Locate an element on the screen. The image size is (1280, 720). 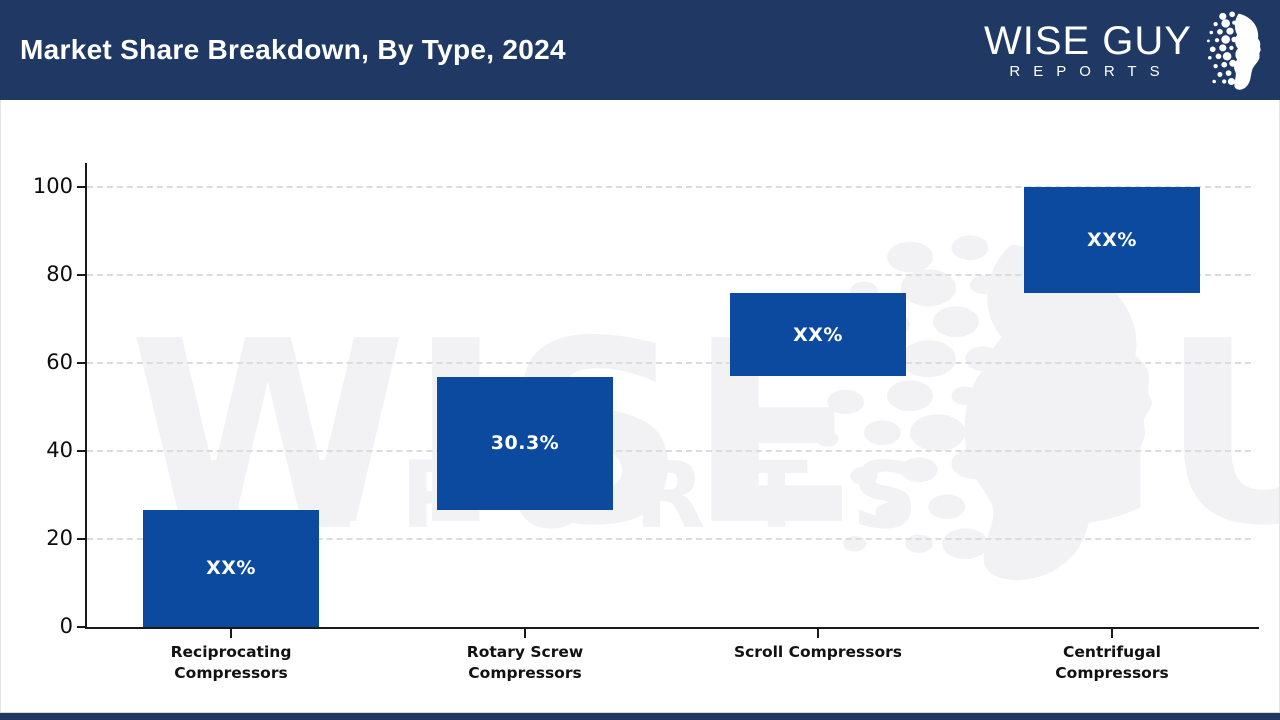
category-label: Reciprocating Compressors is located at coordinates (231, 662).